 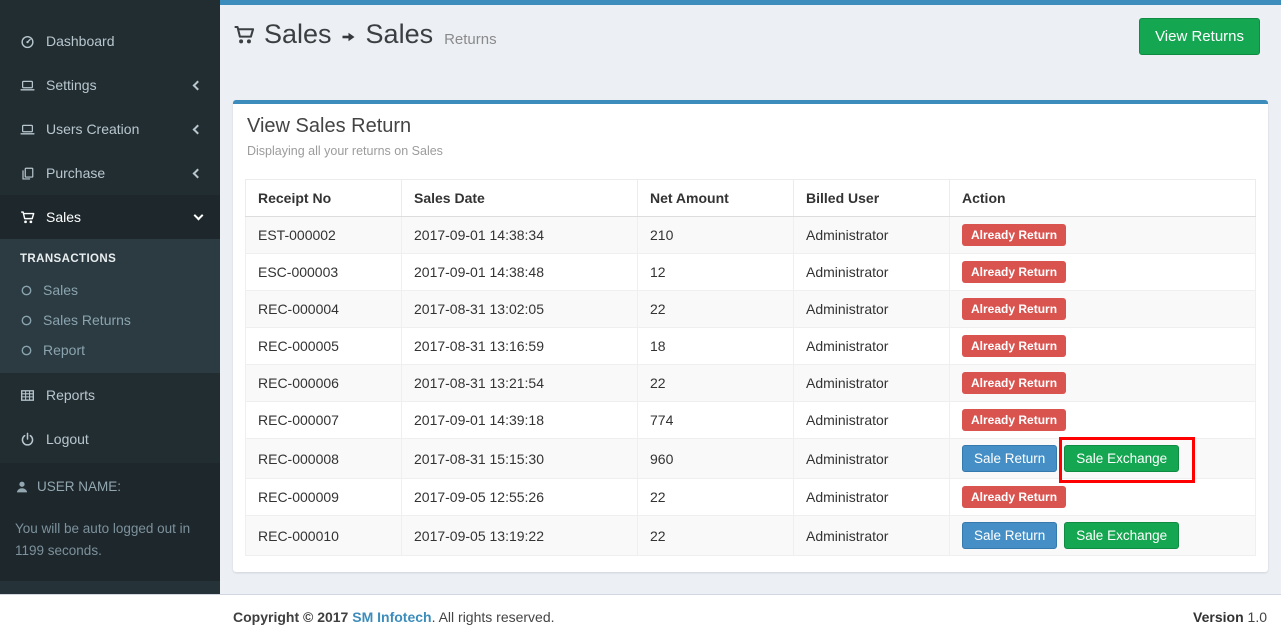 What do you see at coordinates (750, 2) in the screenshot?
I see `top-accent-bar` at bounding box center [750, 2].